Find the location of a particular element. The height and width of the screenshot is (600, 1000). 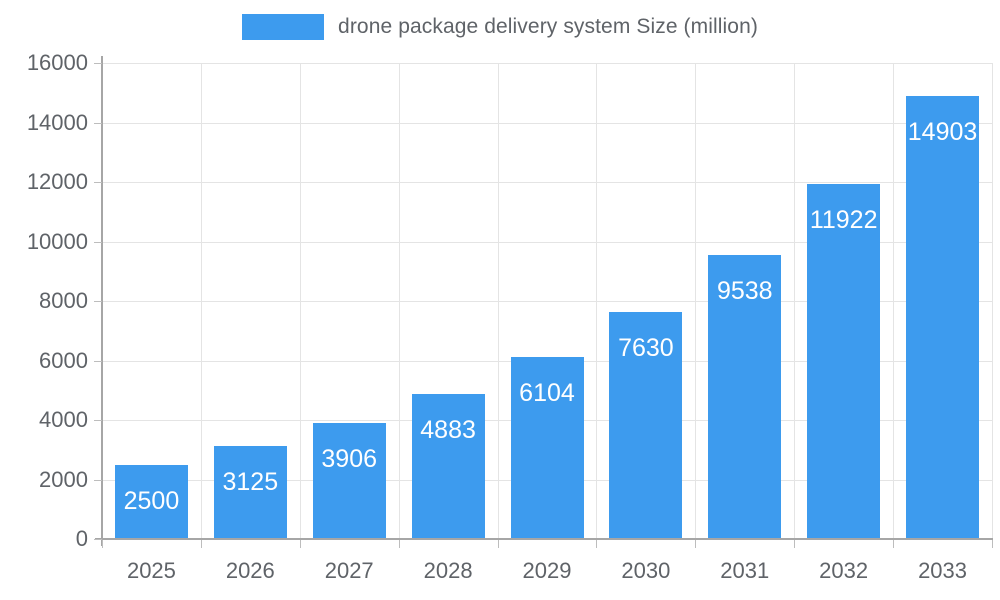

x-axis-tick-label: 2029 is located at coordinates (547, 570).